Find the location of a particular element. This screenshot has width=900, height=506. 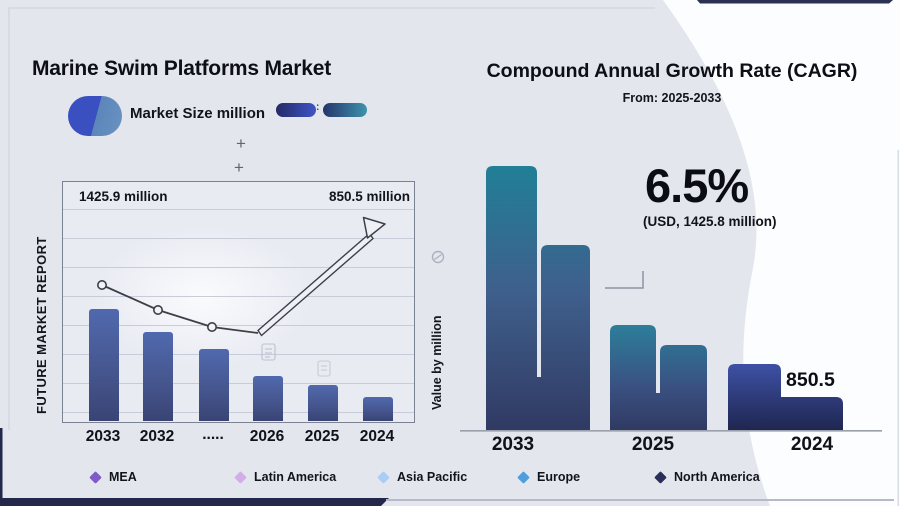

bar-2025 is located at coordinates (323, 403).